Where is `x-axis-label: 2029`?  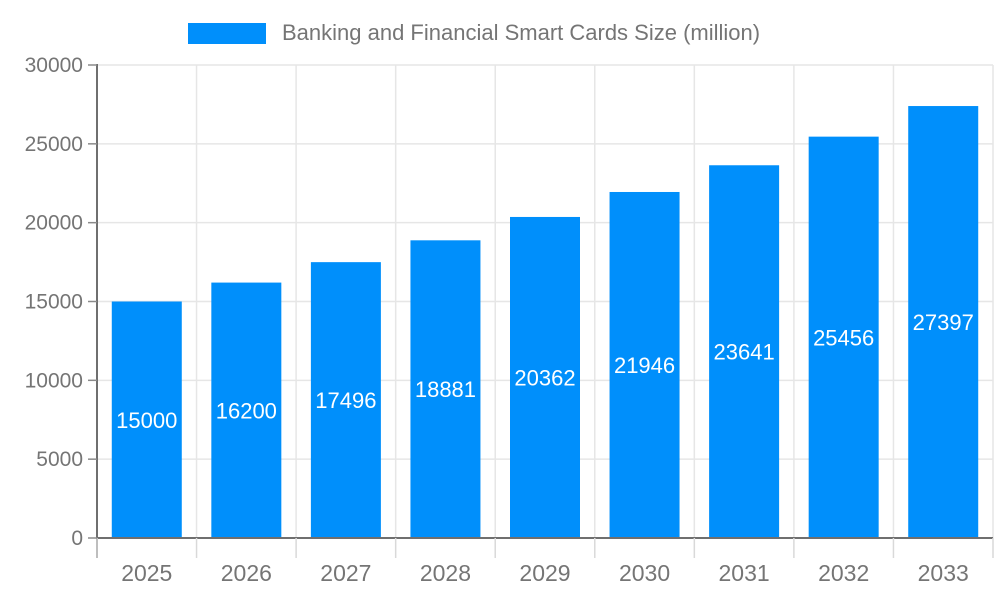 x-axis-label: 2029 is located at coordinates (544, 573).